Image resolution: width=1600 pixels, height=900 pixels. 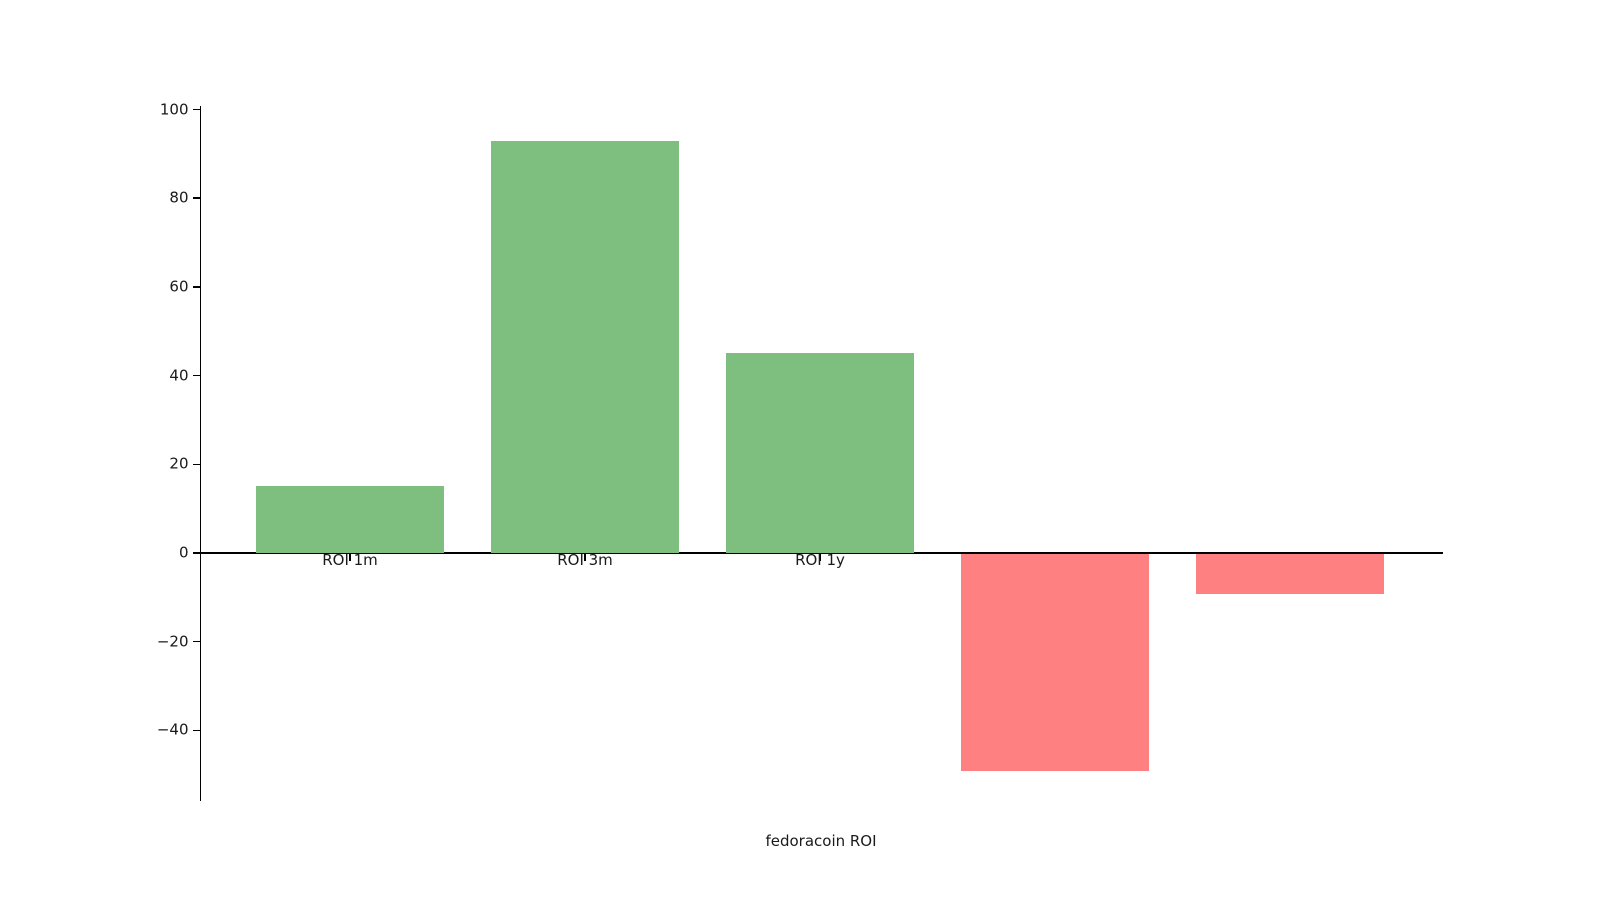 I want to click on bar-roi-1m, so click(x=350, y=519).